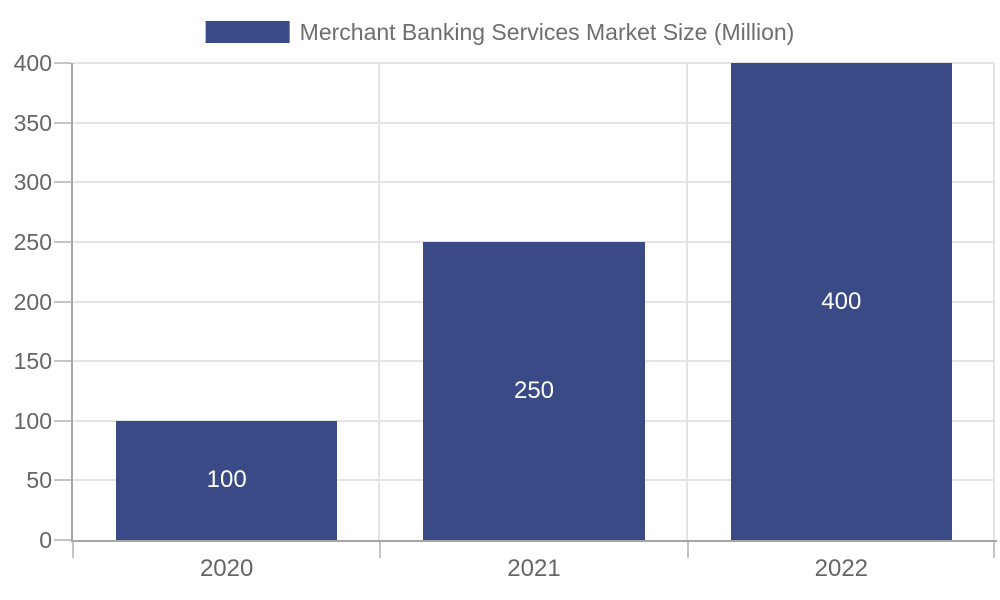  Describe the element at coordinates (32, 361) in the screenshot. I see `y-tick-label: 150` at that location.